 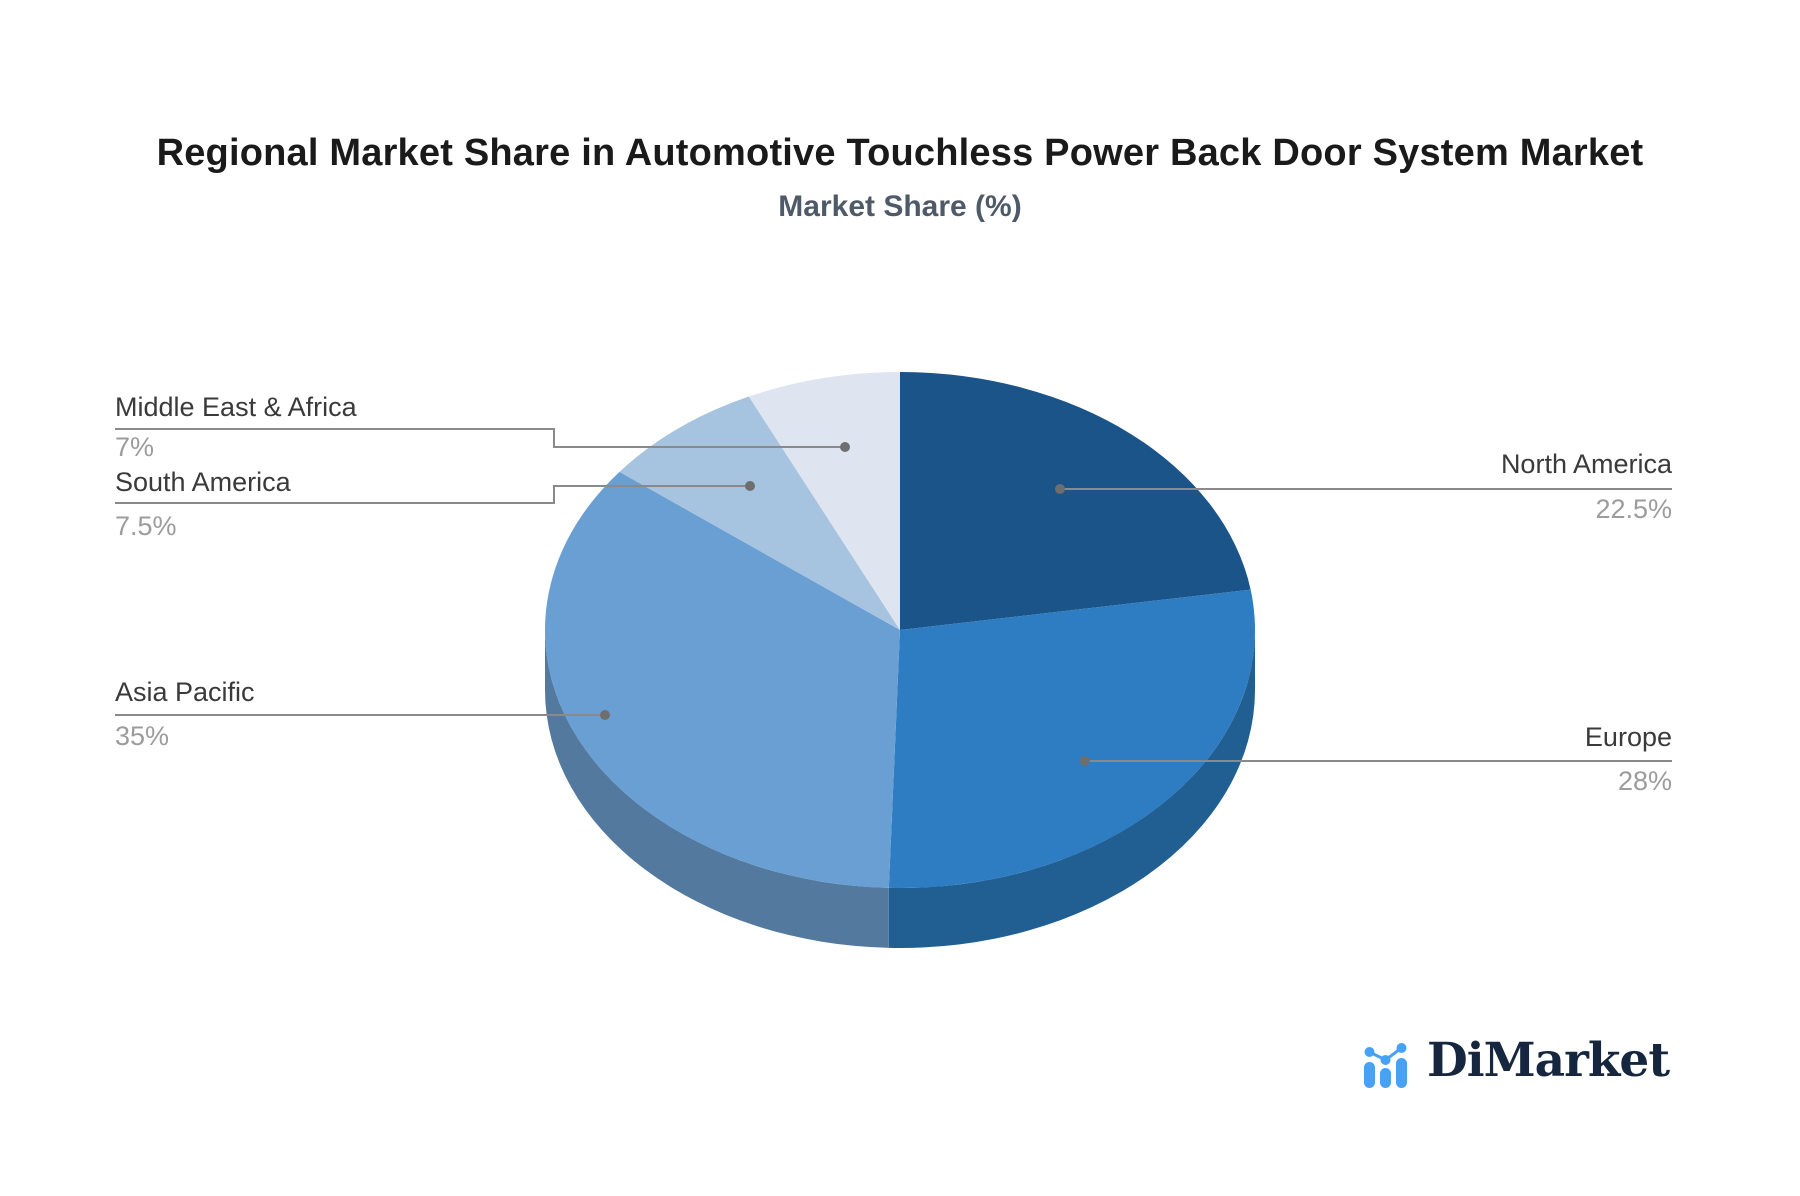 I want to click on pie-slice-asia-pacific, so click(x=722, y=679).